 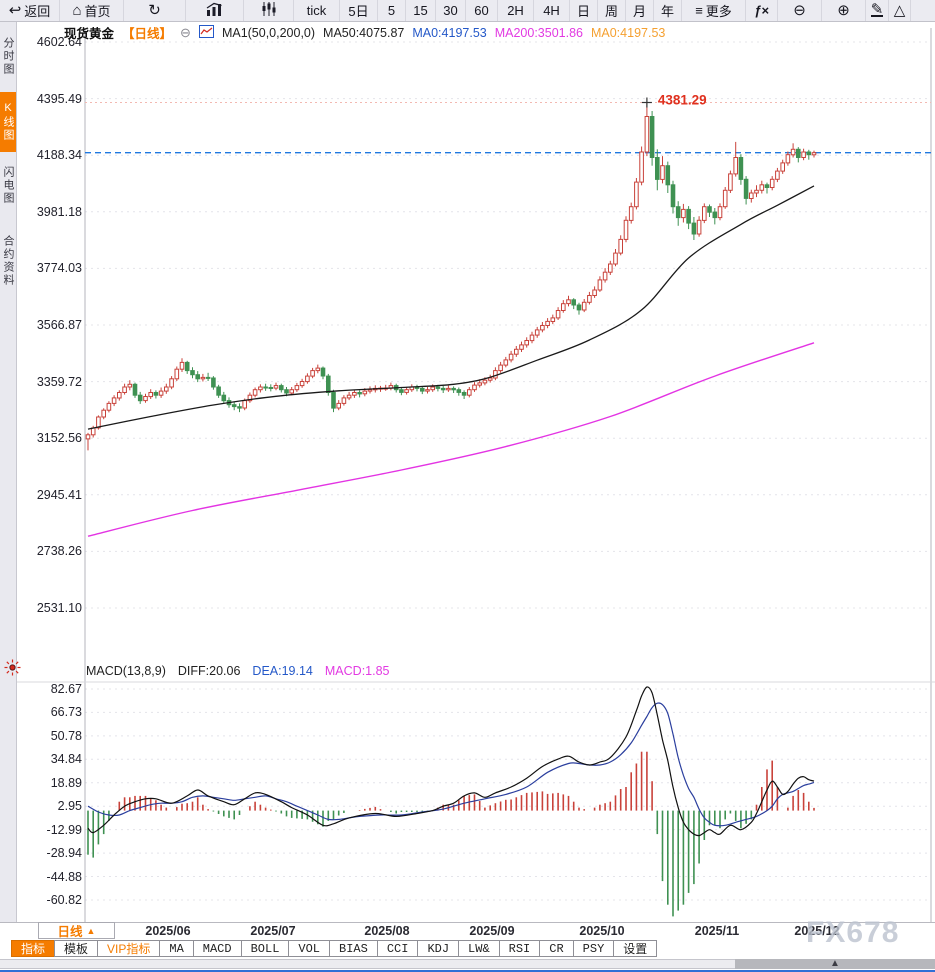 What do you see at coordinates (64, 853) in the screenshot?
I see `macd-axis-label: -28.94` at bounding box center [64, 853].